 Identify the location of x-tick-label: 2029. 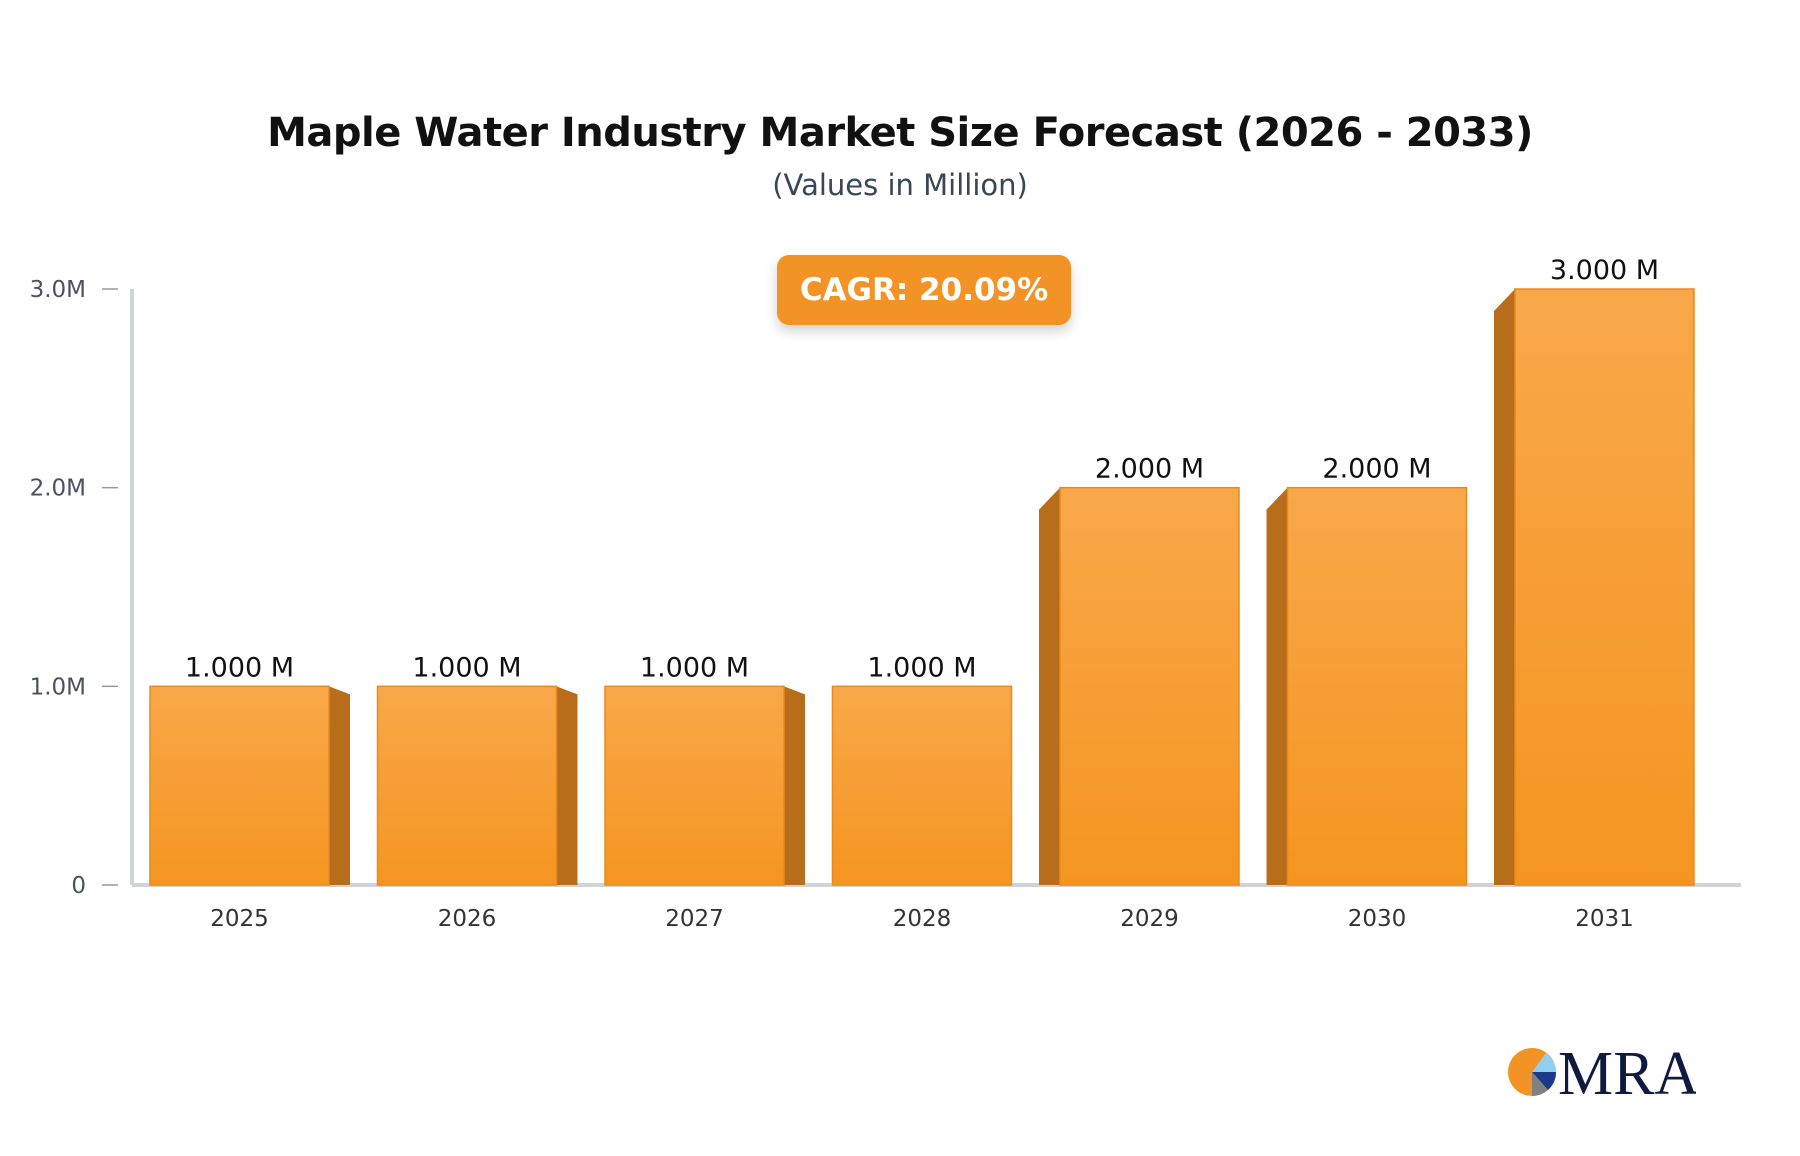
(1149, 919).